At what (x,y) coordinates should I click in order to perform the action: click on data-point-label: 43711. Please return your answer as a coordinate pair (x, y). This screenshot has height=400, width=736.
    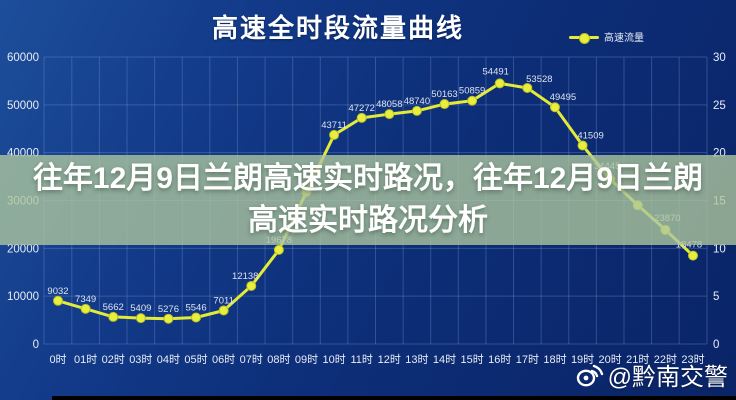
    Looking at the image, I should click on (334, 125).